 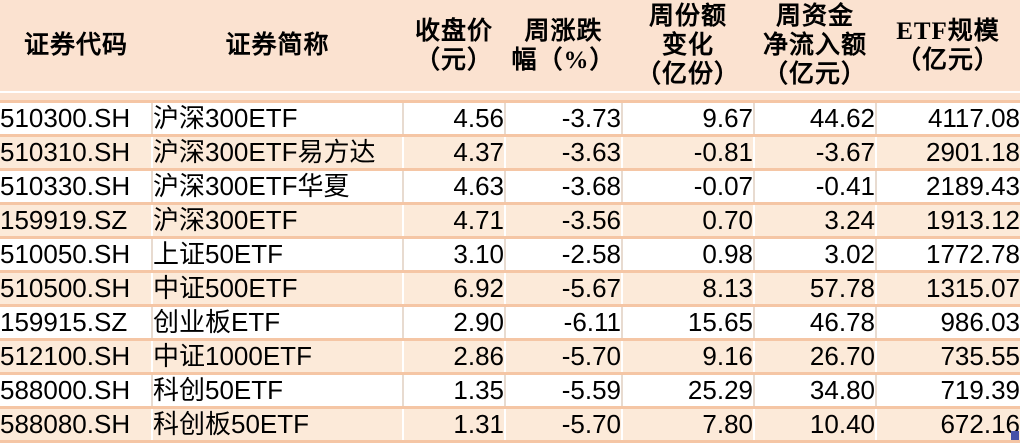 What do you see at coordinates (563, 152) in the screenshot?
I see `cell-pct-change: -3.63` at bounding box center [563, 152].